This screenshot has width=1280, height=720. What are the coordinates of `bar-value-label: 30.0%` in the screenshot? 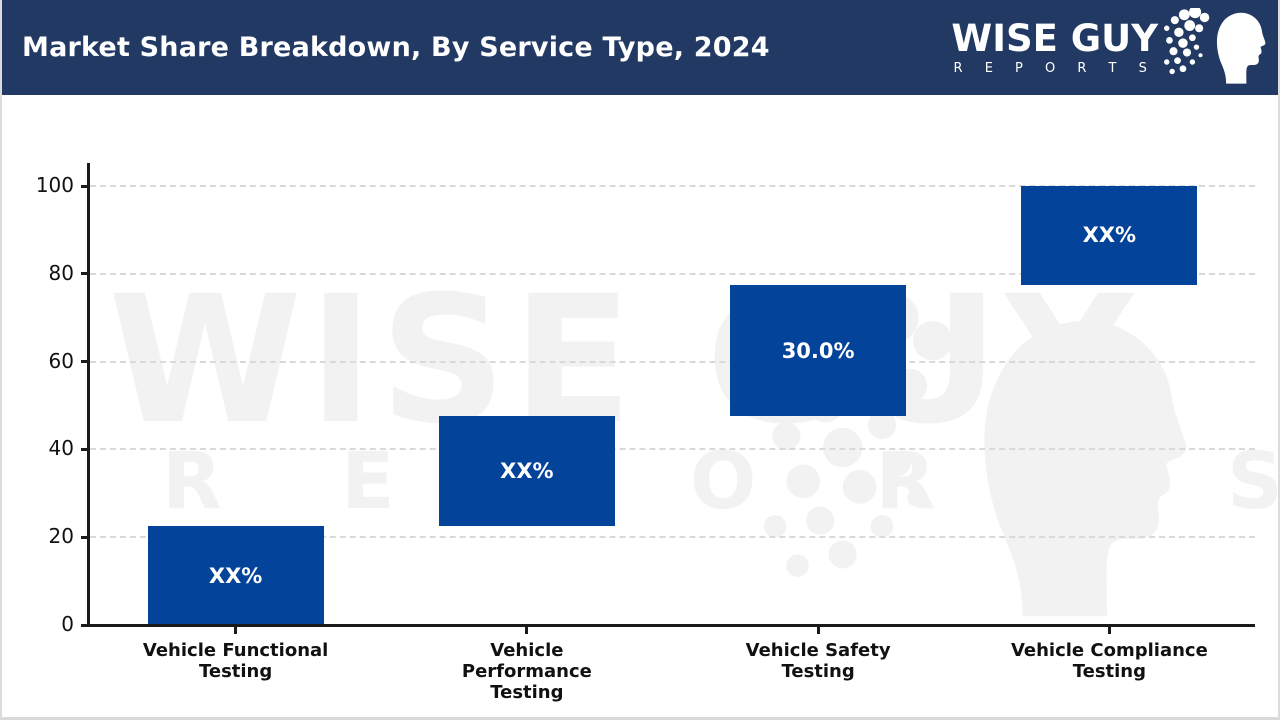 It's located at (818, 350).